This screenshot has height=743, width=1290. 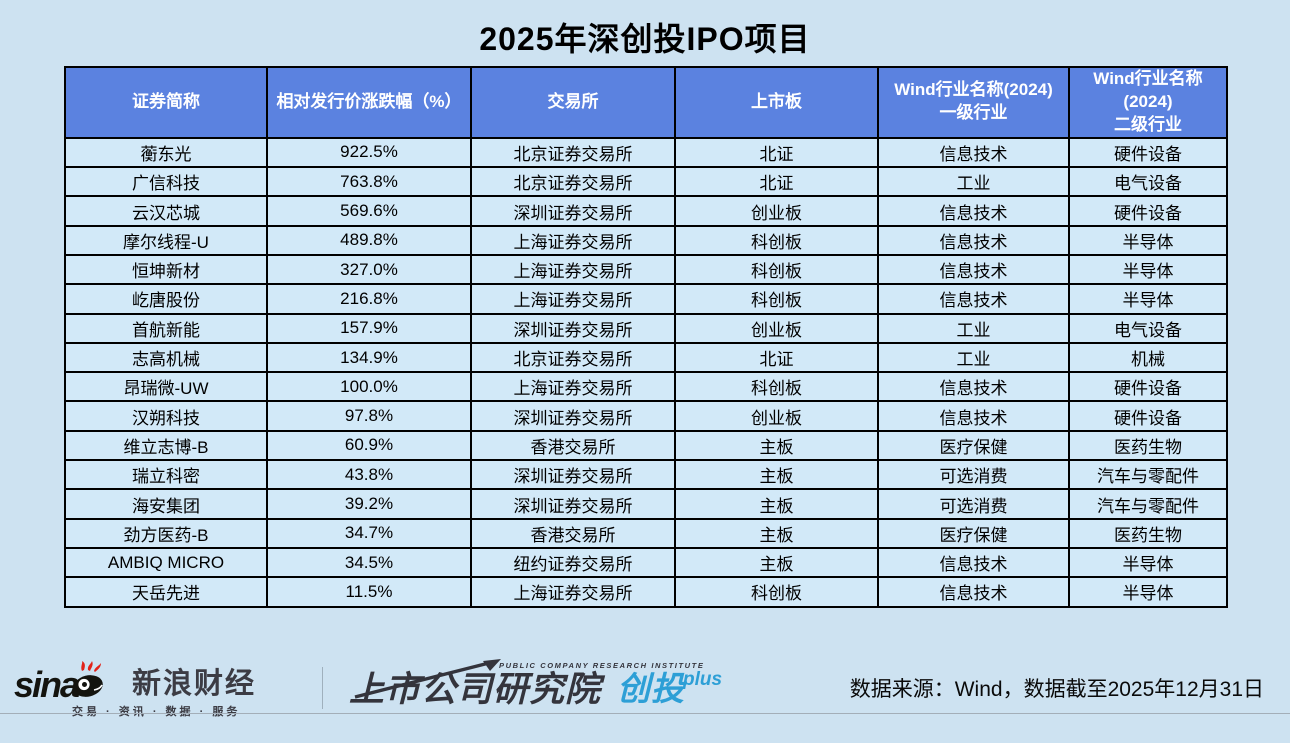 I want to click on footer-divider, so click(x=323, y=688).